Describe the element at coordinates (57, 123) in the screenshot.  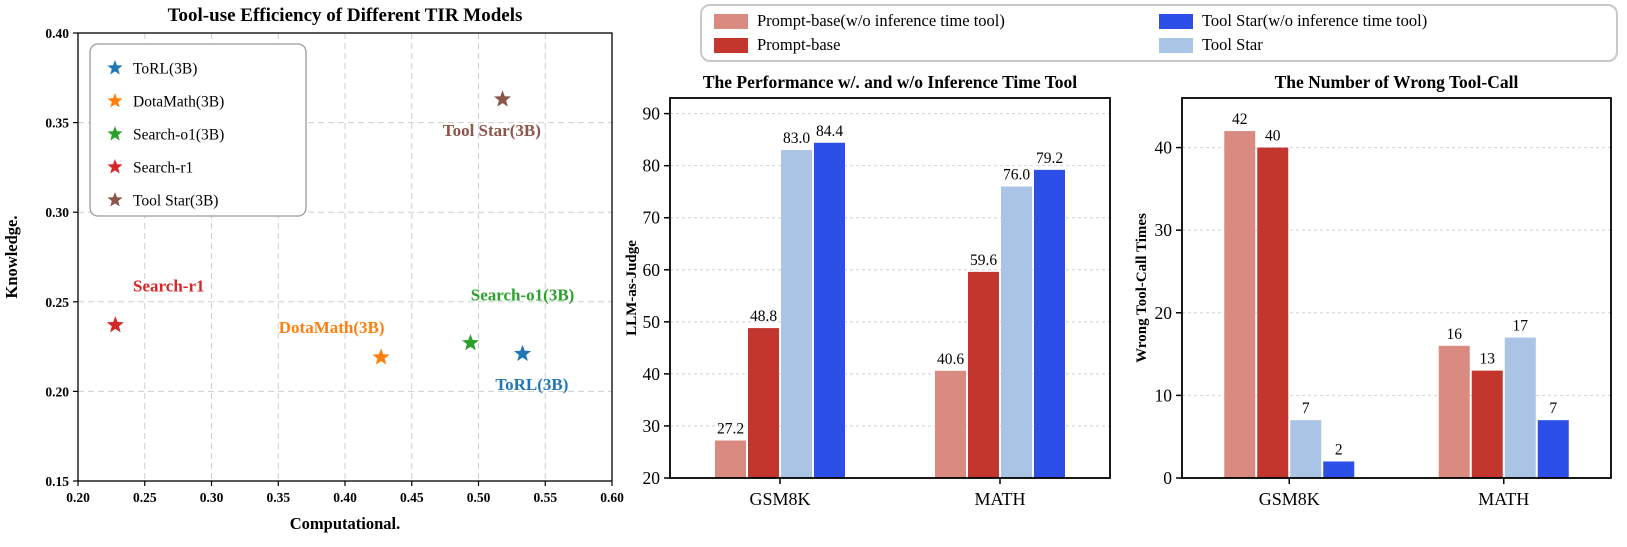
I see `y-tick-label: 0.35` at that location.